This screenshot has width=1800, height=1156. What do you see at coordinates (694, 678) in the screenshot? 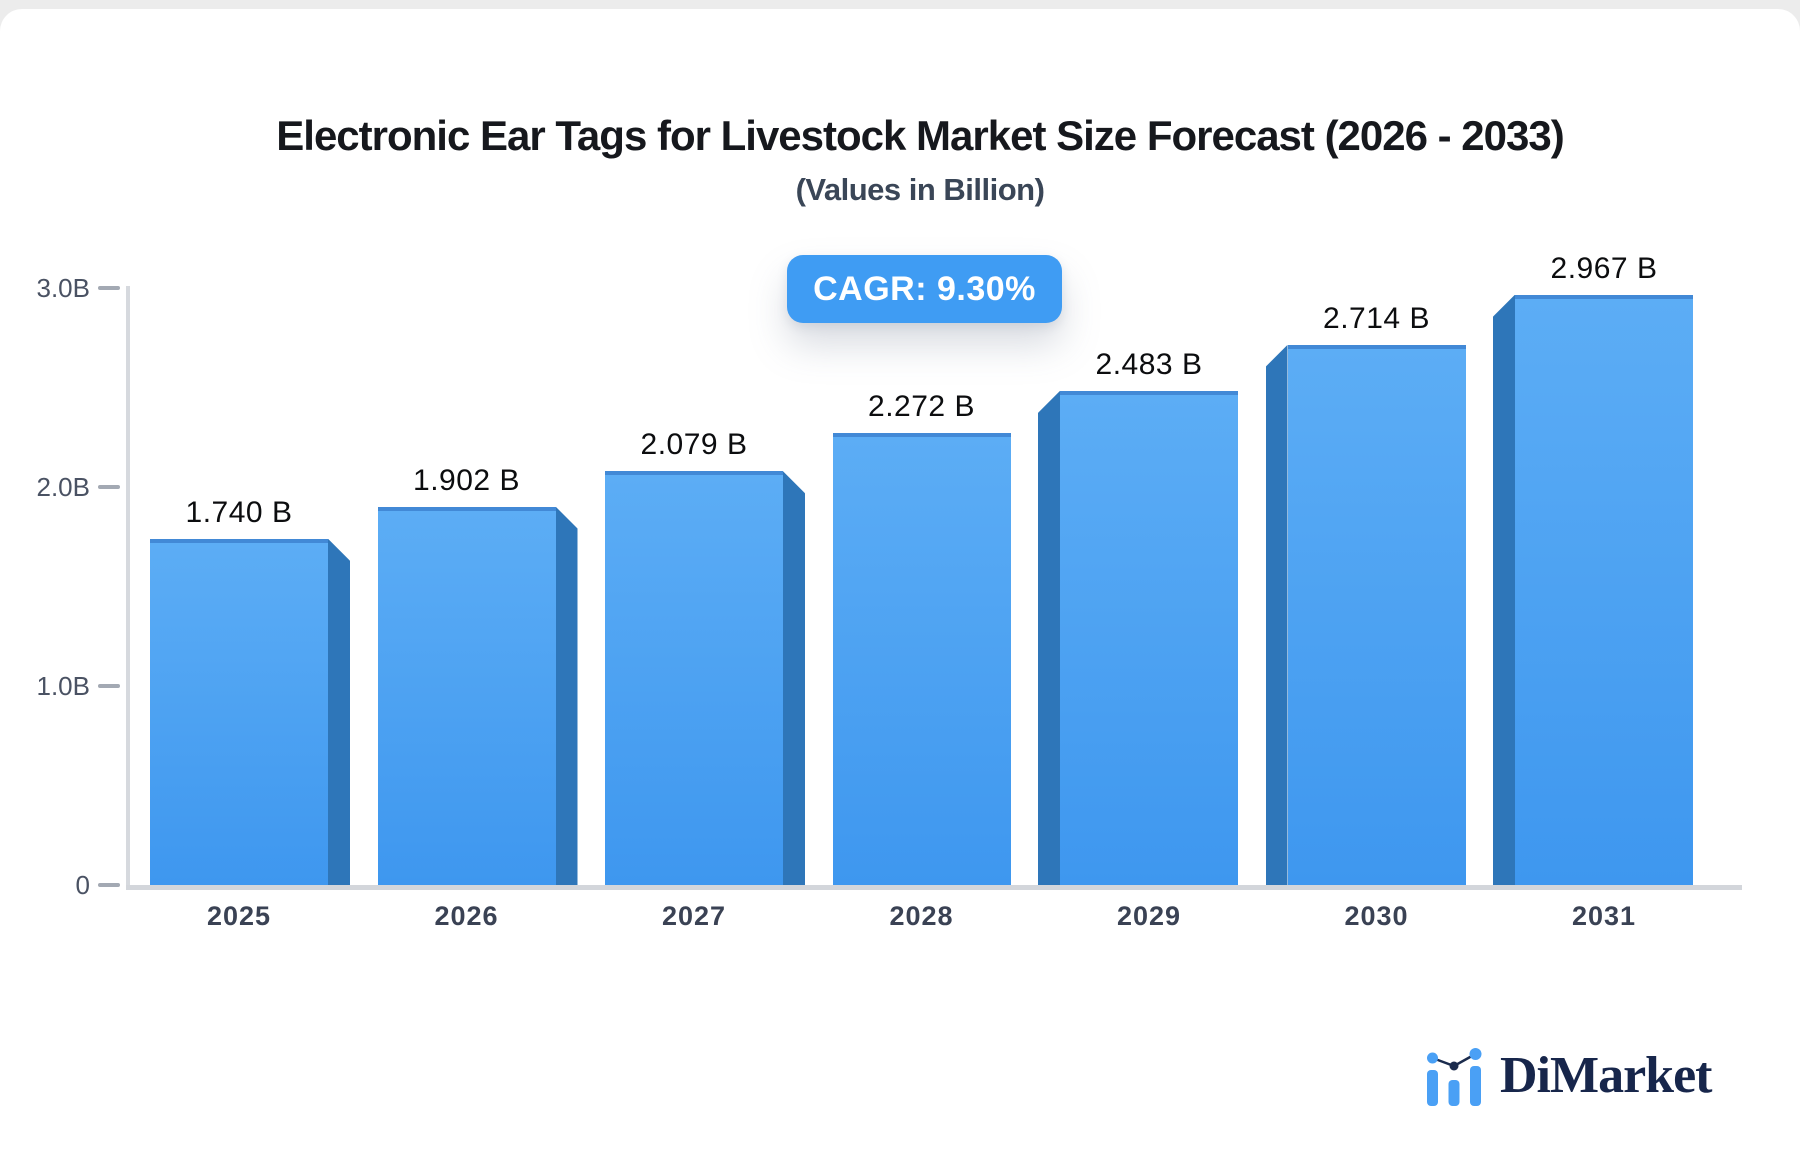
I see `bar-2027` at bounding box center [694, 678].